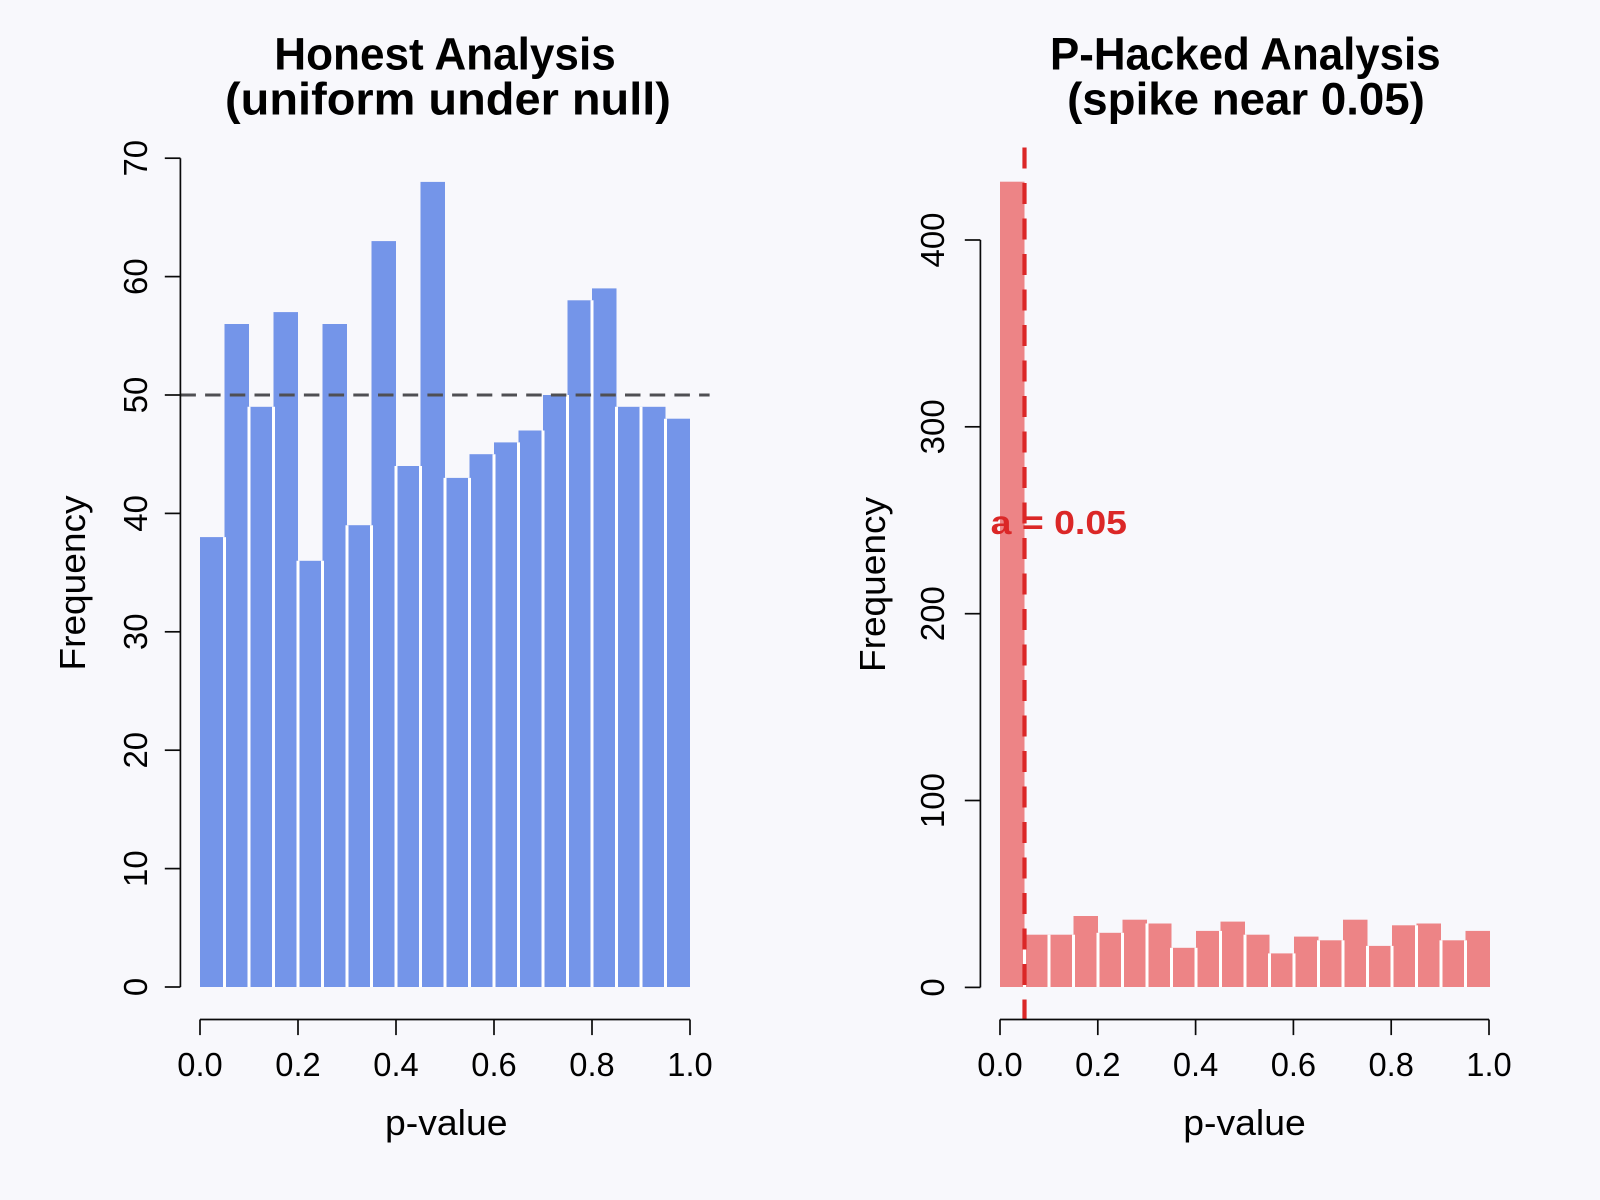 The height and width of the screenshot is (1200, 1600). I want to click on svg-text: (spike near 0.05), so click(1246, 99).